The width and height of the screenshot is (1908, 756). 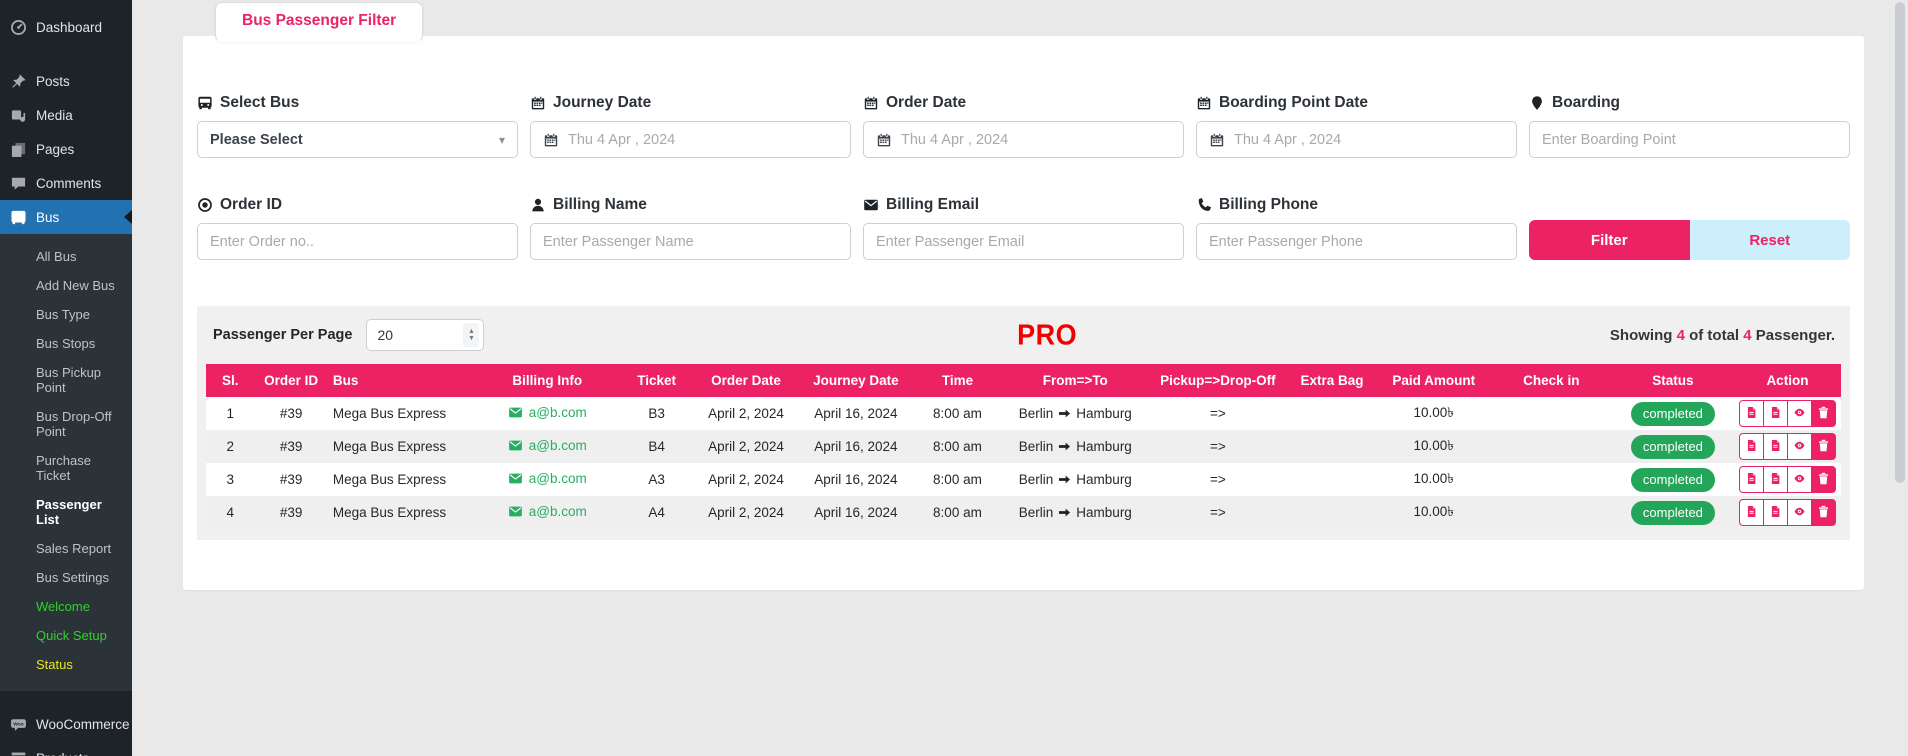 What do you see at coordinates (656, 413) in the screenshot?
I see `cell-ticket: B3` at bounding box center [656, 413].